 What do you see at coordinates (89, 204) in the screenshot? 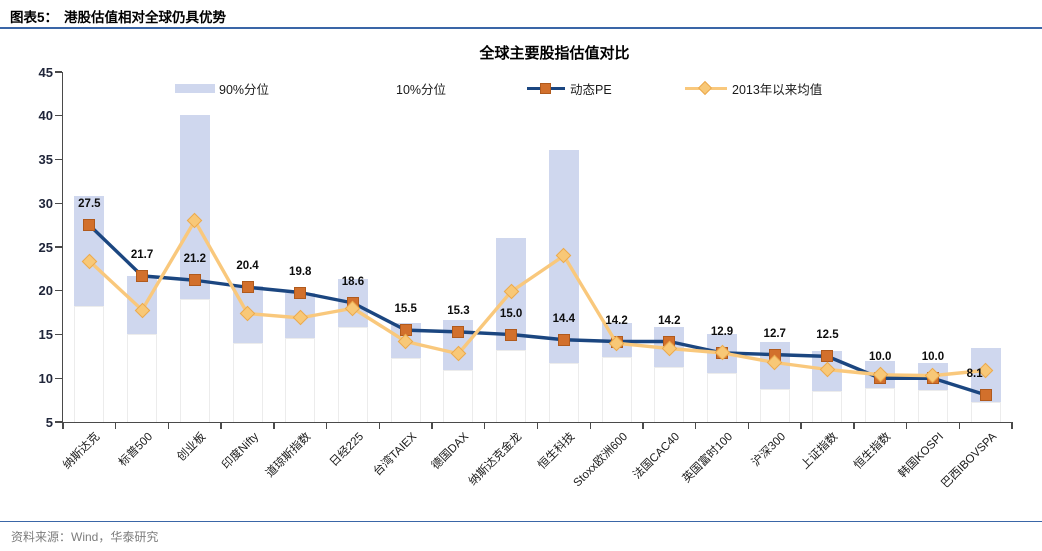
I see `data-label: 27.5` at bounding box center [89, 204].